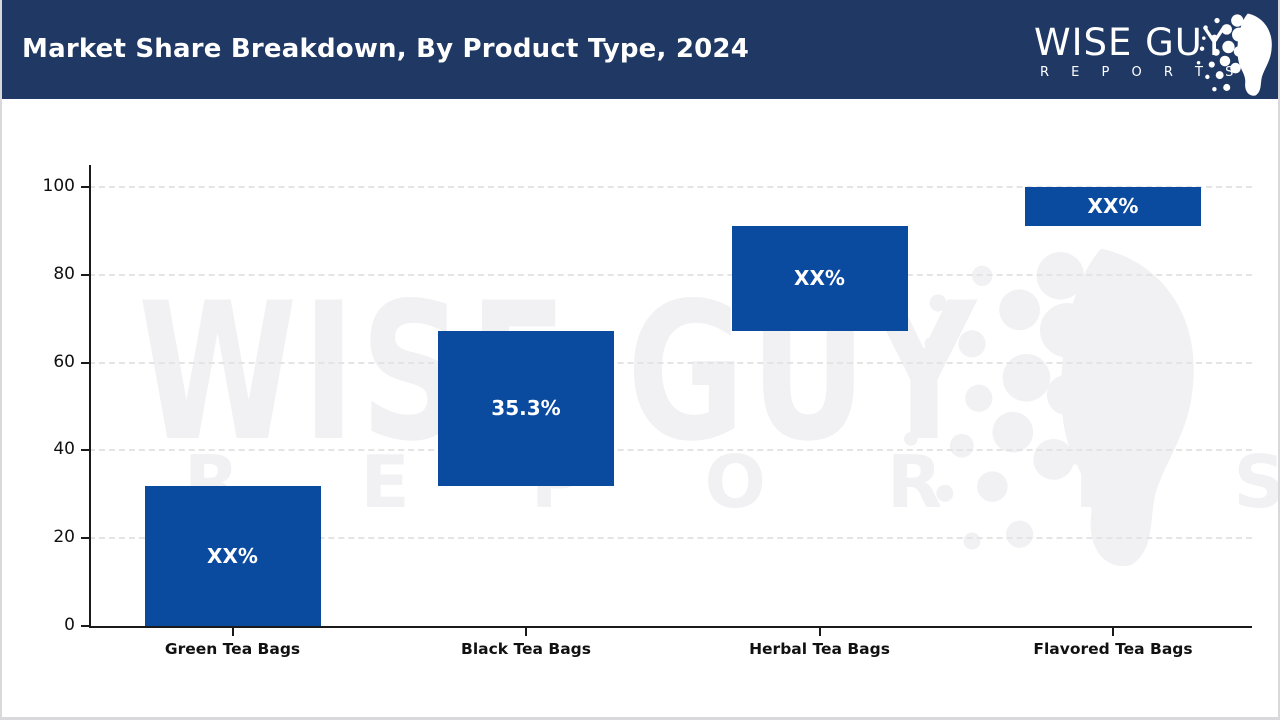  Describe the element at coordinates (58, 186) in the screenshot. I see `y-tick-label: 100` at that location.